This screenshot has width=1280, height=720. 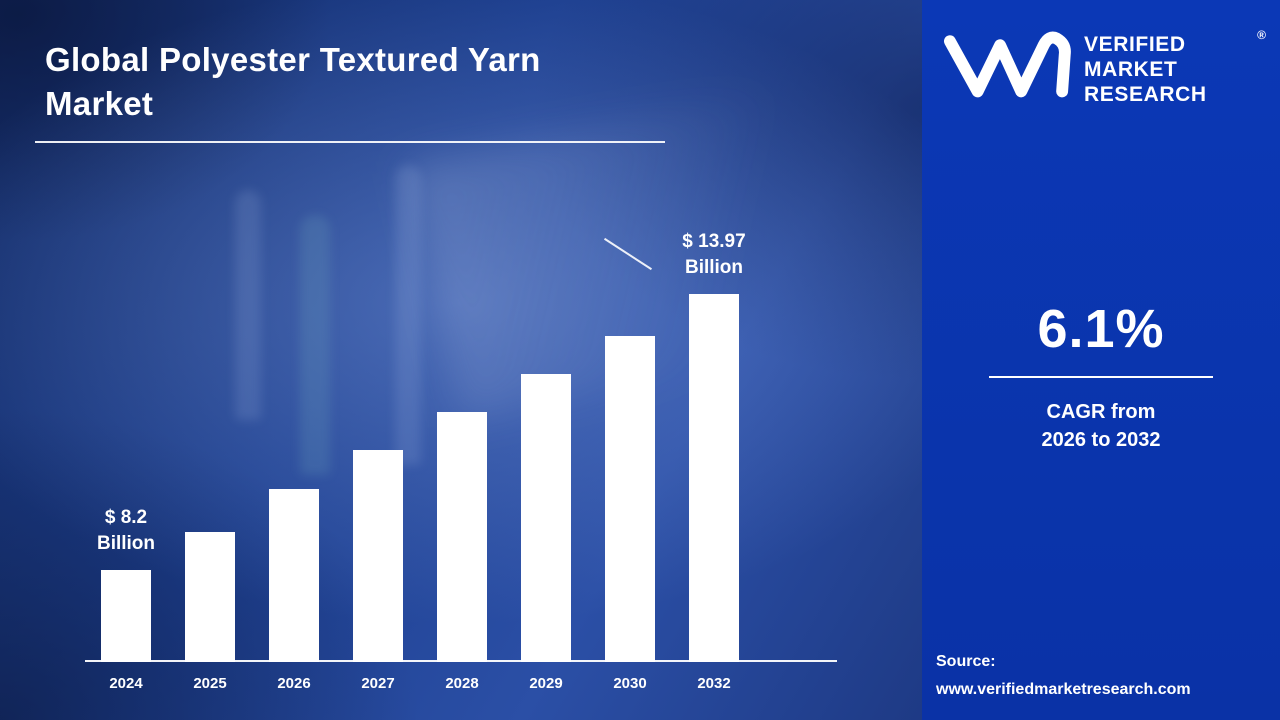 I want to click on x-axis-label-2030: 2030, so click(x=630, y=683).